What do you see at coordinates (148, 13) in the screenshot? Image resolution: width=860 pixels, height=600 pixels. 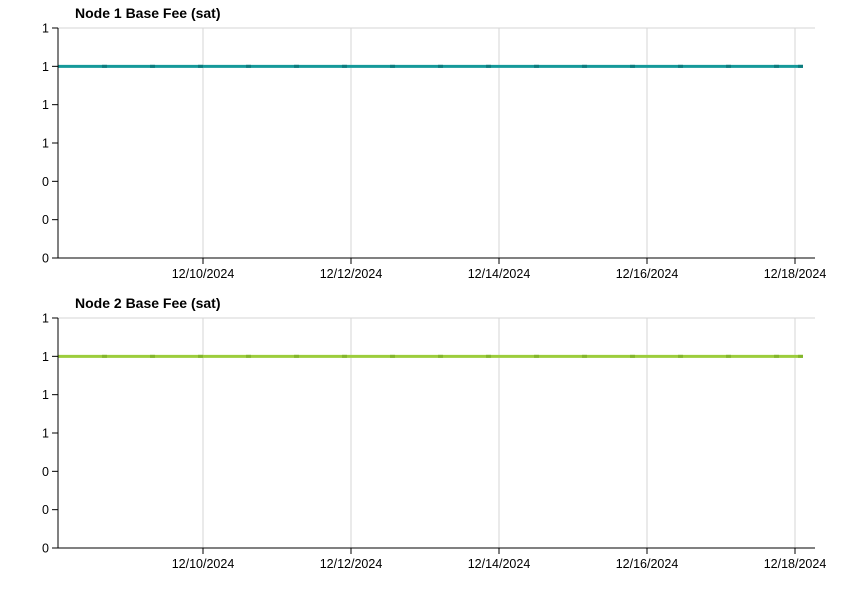 I see `chart-title-node1: Node 1 Base Fee (sat)` at bounding box center [148, 13].